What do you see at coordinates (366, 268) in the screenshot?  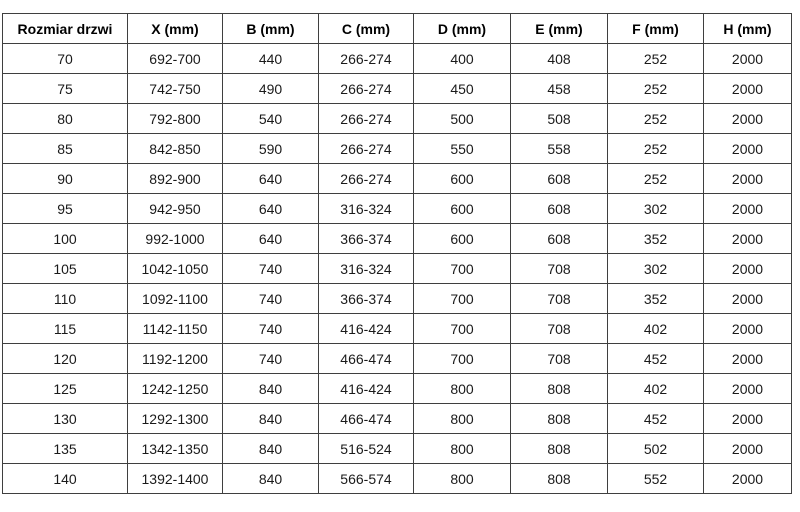 I see `table-cell: 316-324` at bounding box center [366, 268].